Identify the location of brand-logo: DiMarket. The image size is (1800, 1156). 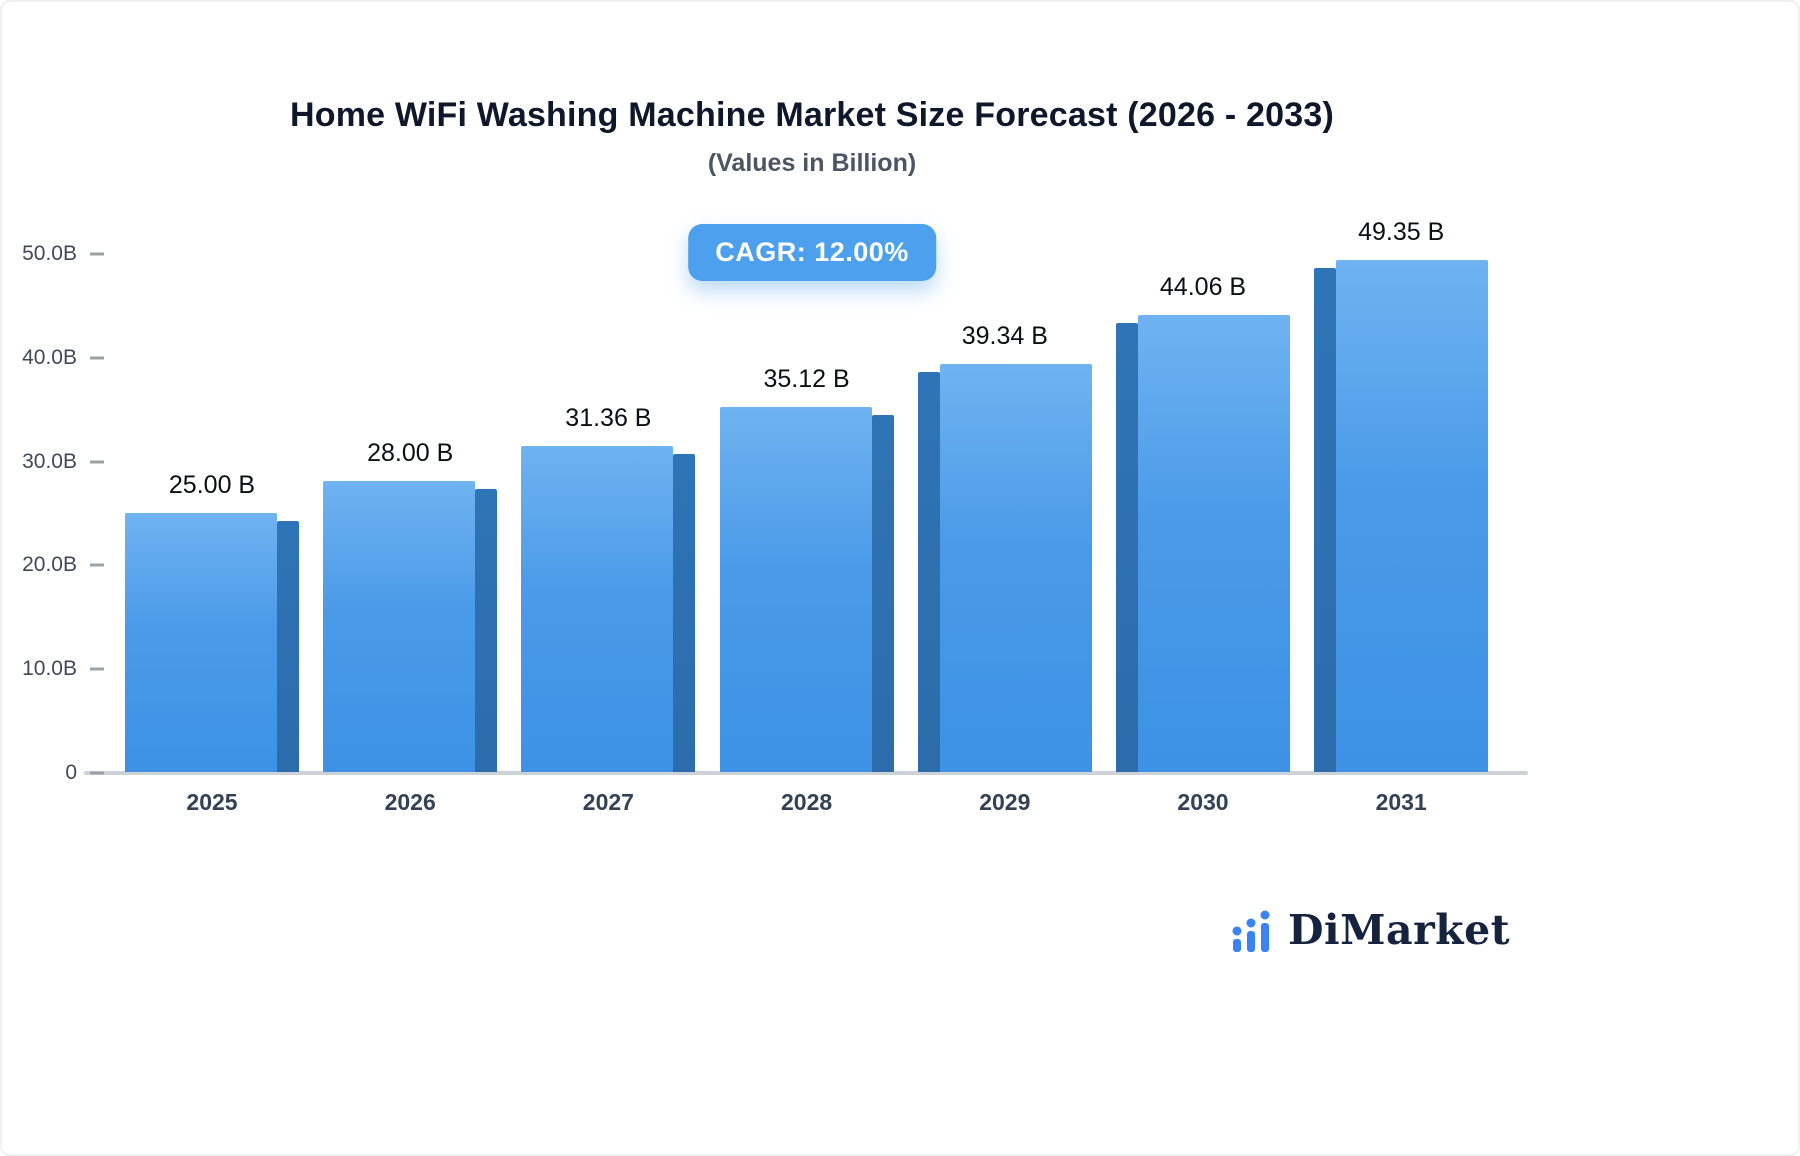
(1370, 930).